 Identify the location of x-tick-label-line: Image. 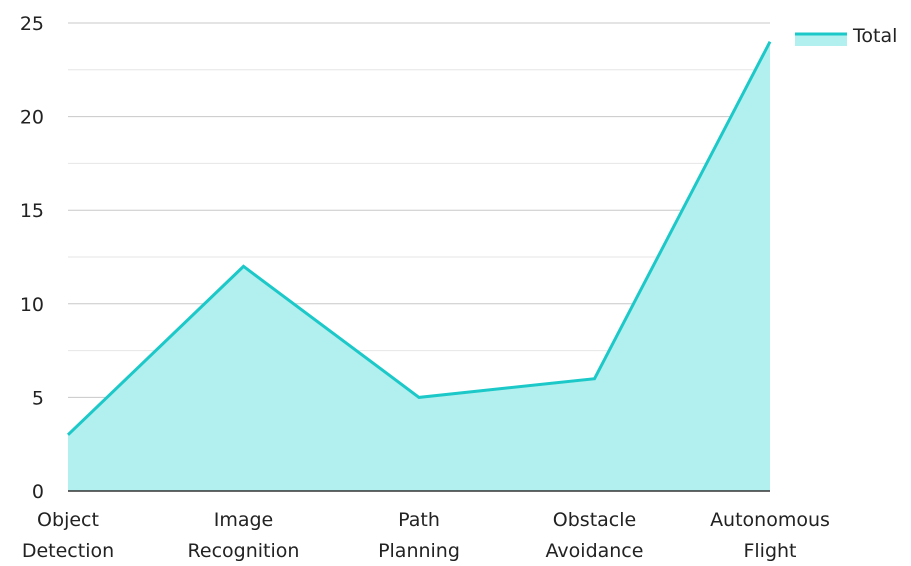
(244, 520).